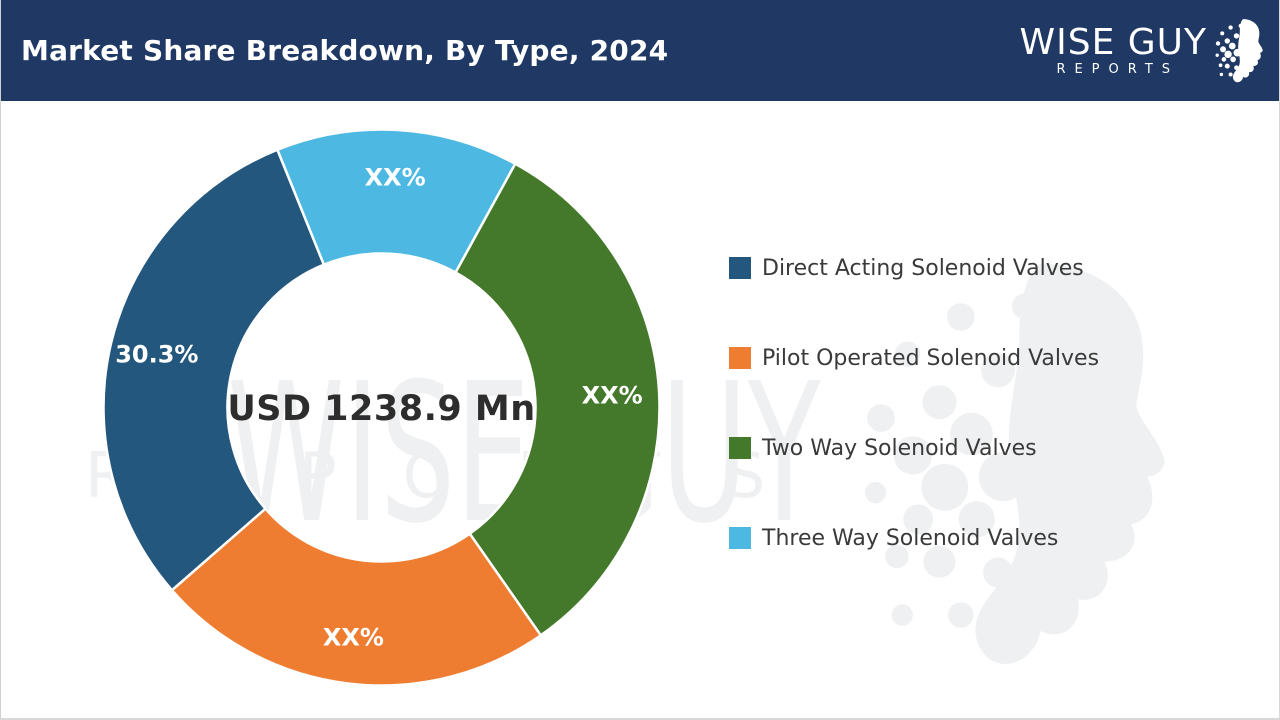 The height and width of the screenshot is (720, 1280). I want to click on legend-item: Direct Acting Solenoid Valves, so click(914, 268).